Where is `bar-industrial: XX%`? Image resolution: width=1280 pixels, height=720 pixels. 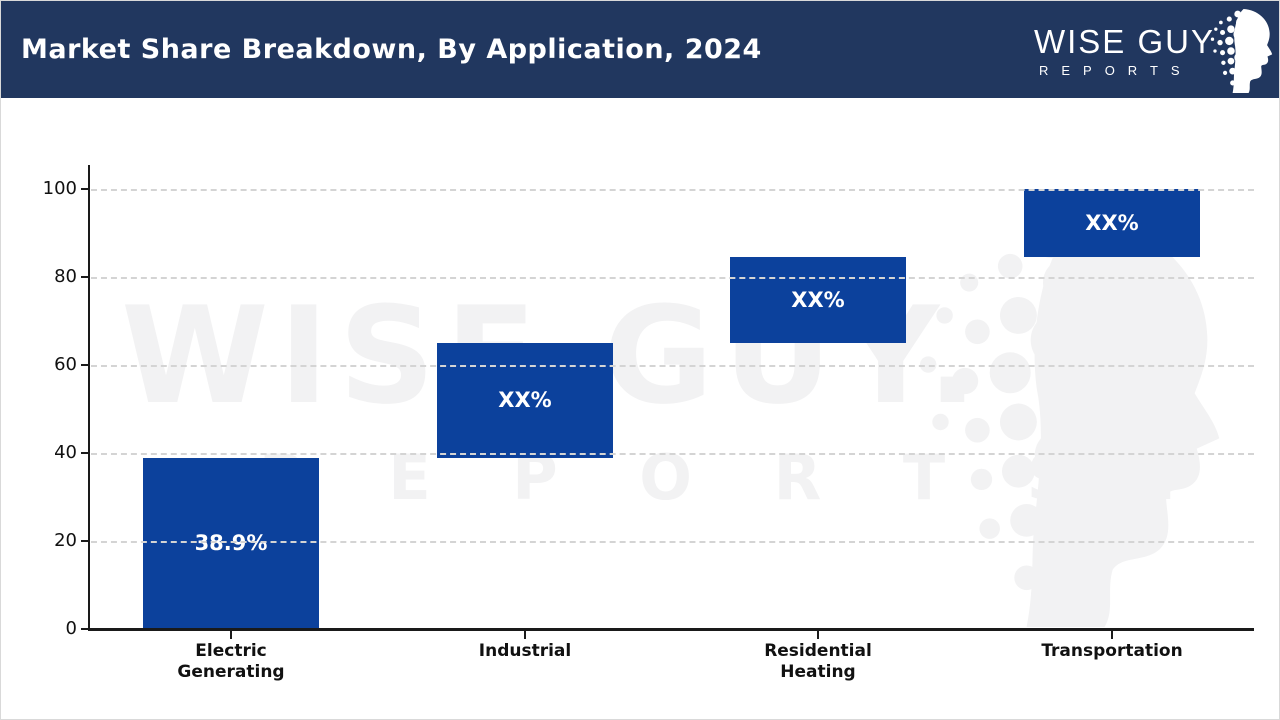
bar-industrial: XX% is located at coordinates (525, 400).